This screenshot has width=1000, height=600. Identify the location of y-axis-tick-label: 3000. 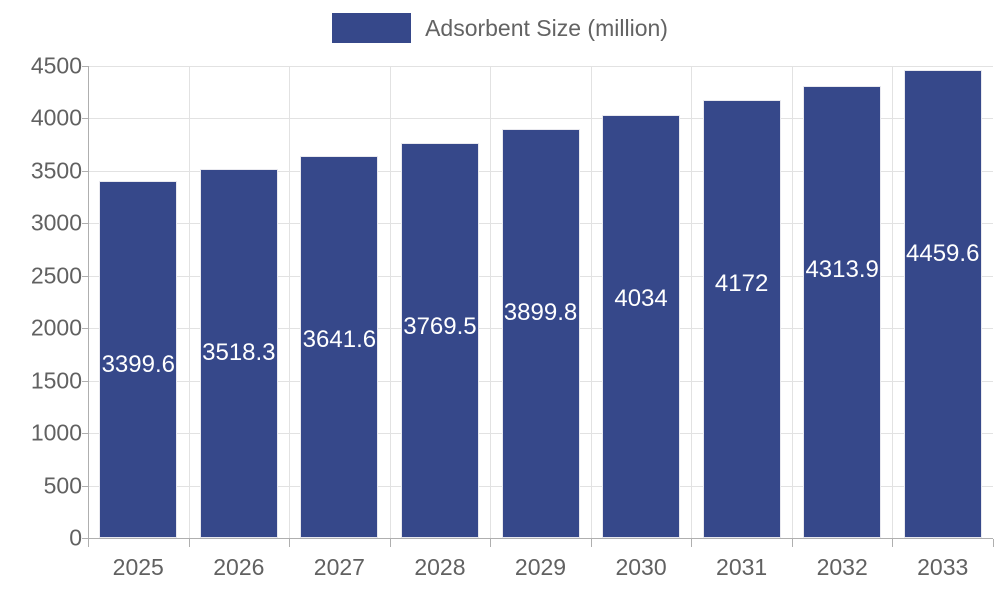
(56, 222).